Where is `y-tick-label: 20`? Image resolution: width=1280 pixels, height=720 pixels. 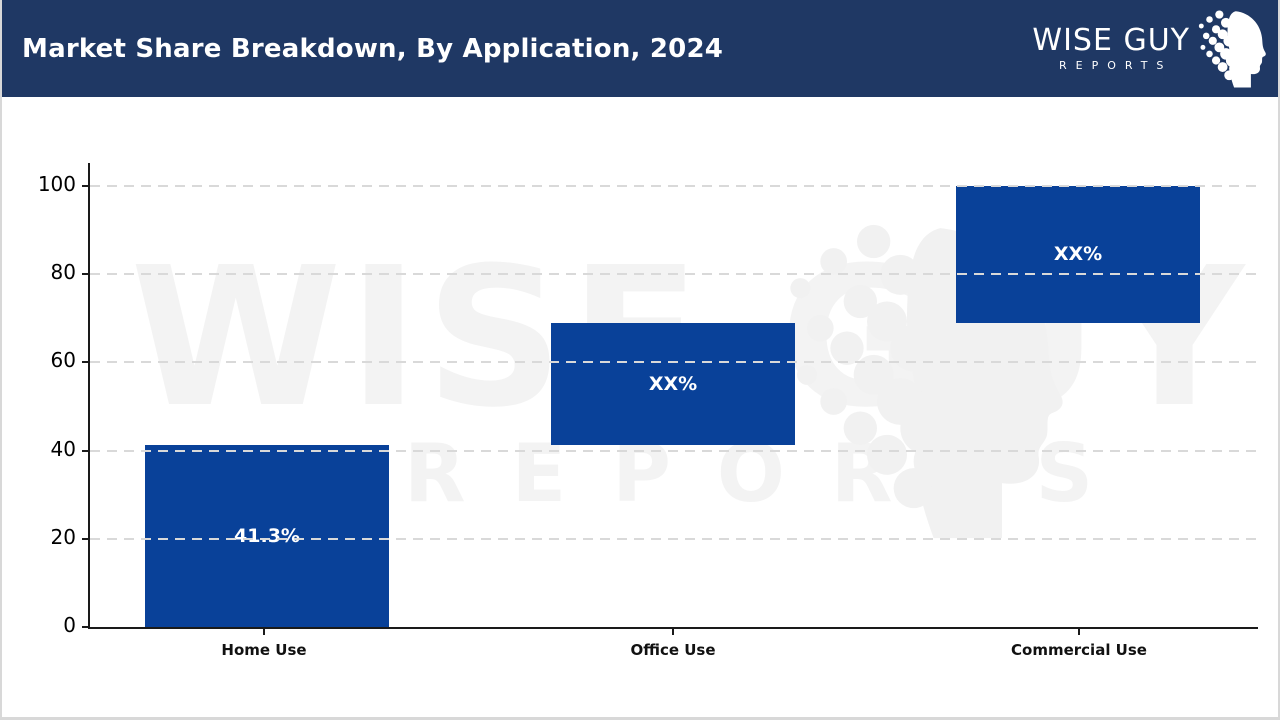 y-tick-label: 20 is located at coordinates (63, 536).